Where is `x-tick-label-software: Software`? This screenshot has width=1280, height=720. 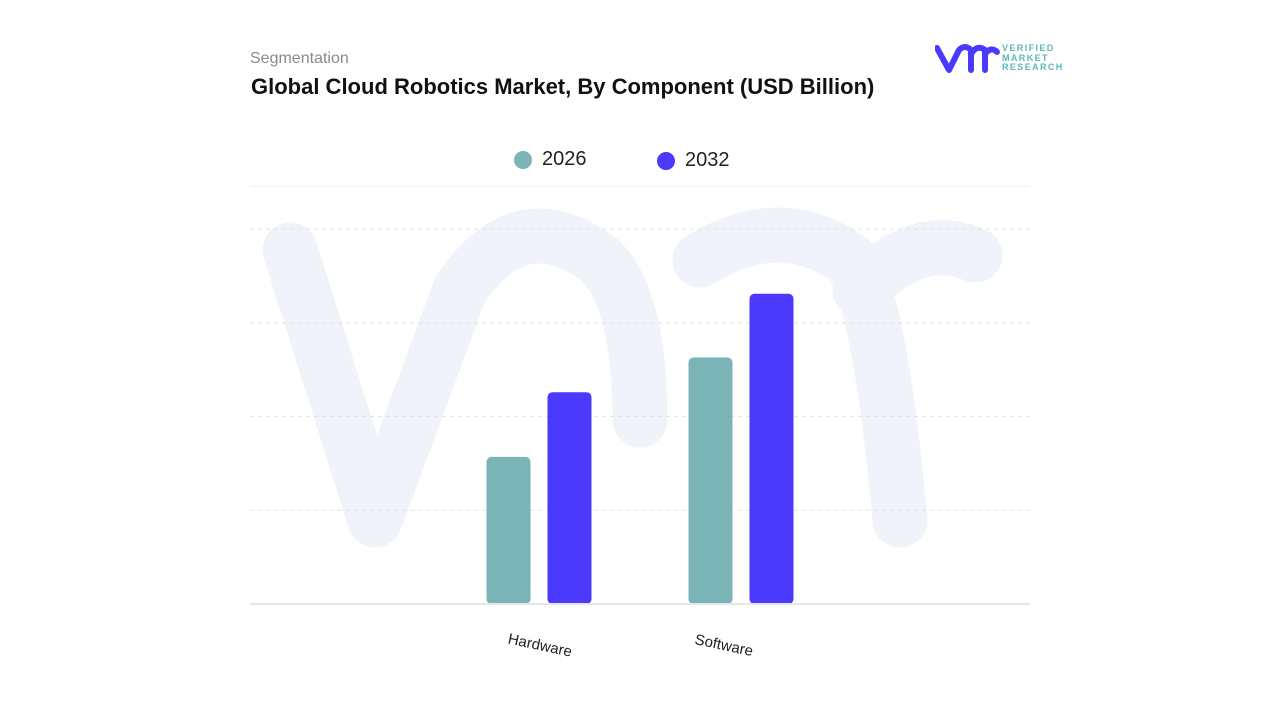 x-tick-label-software: Software is located at coordinates (723, 645).